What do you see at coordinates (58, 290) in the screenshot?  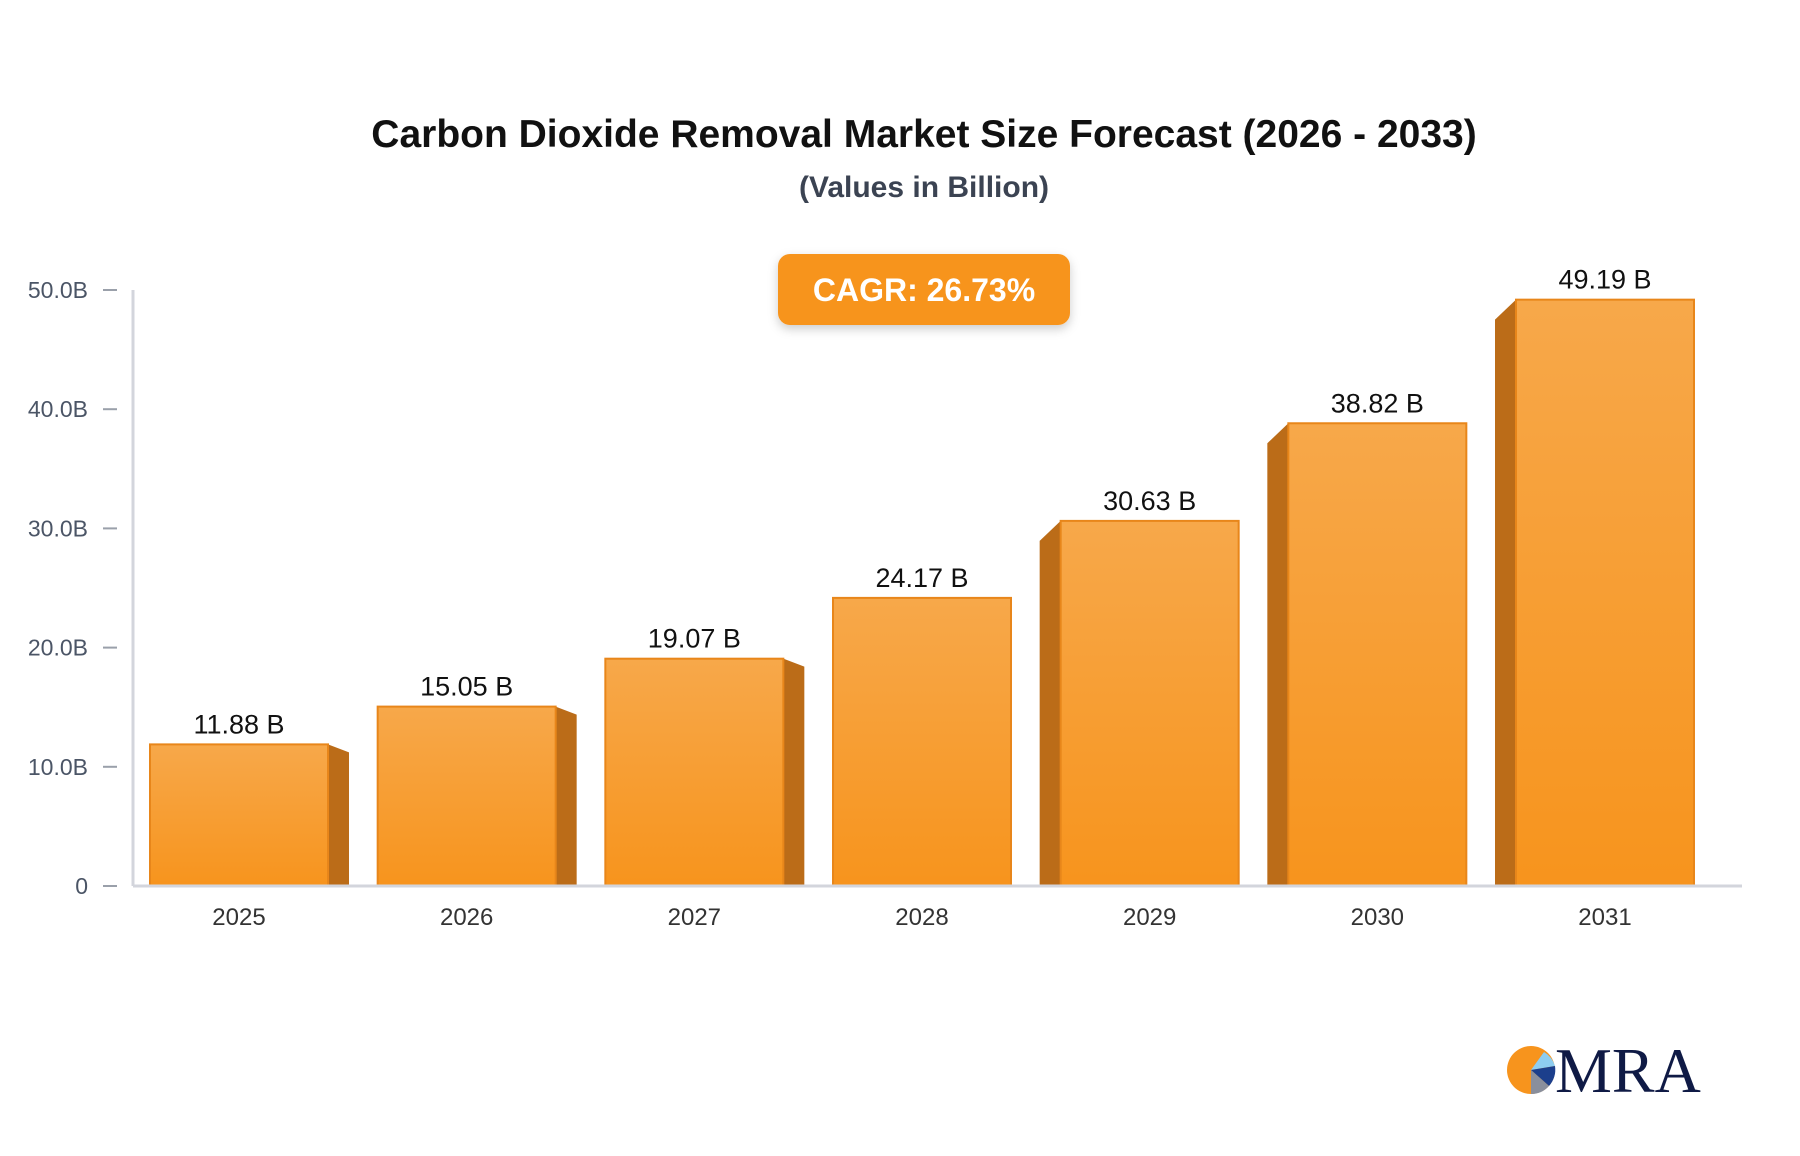 I see `y-tick-label: 50.0B` at bounding box center [58, 290].